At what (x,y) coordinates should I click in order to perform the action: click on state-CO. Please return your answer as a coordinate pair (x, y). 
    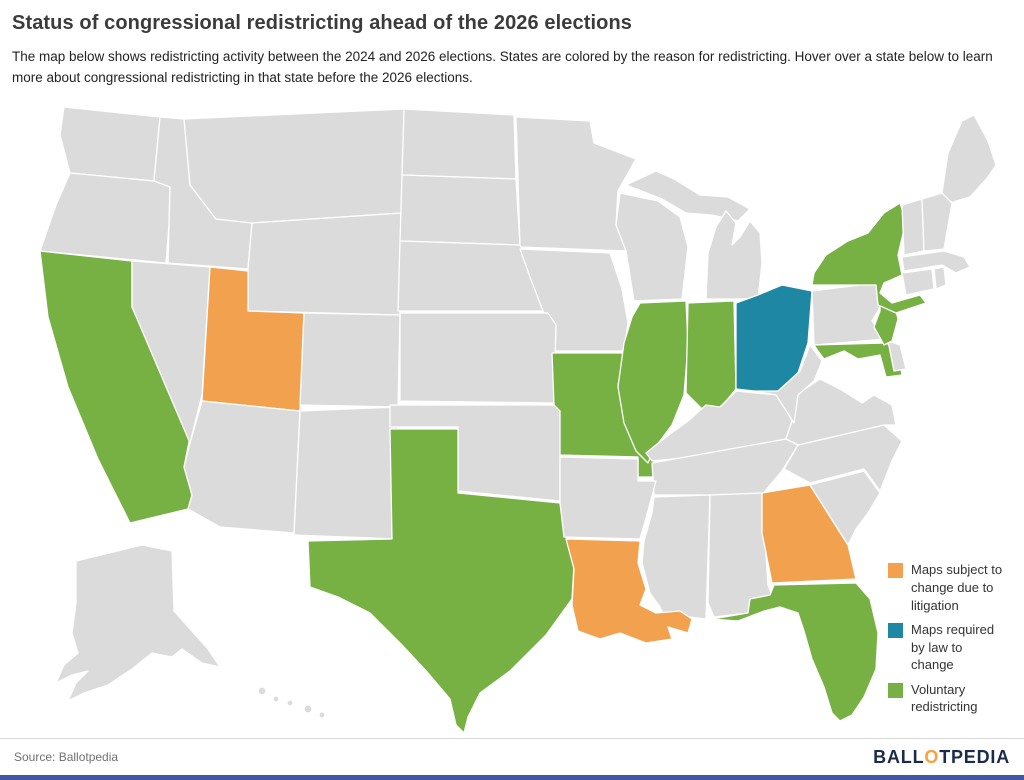
    Looking at the image, I should click on (350, 360).